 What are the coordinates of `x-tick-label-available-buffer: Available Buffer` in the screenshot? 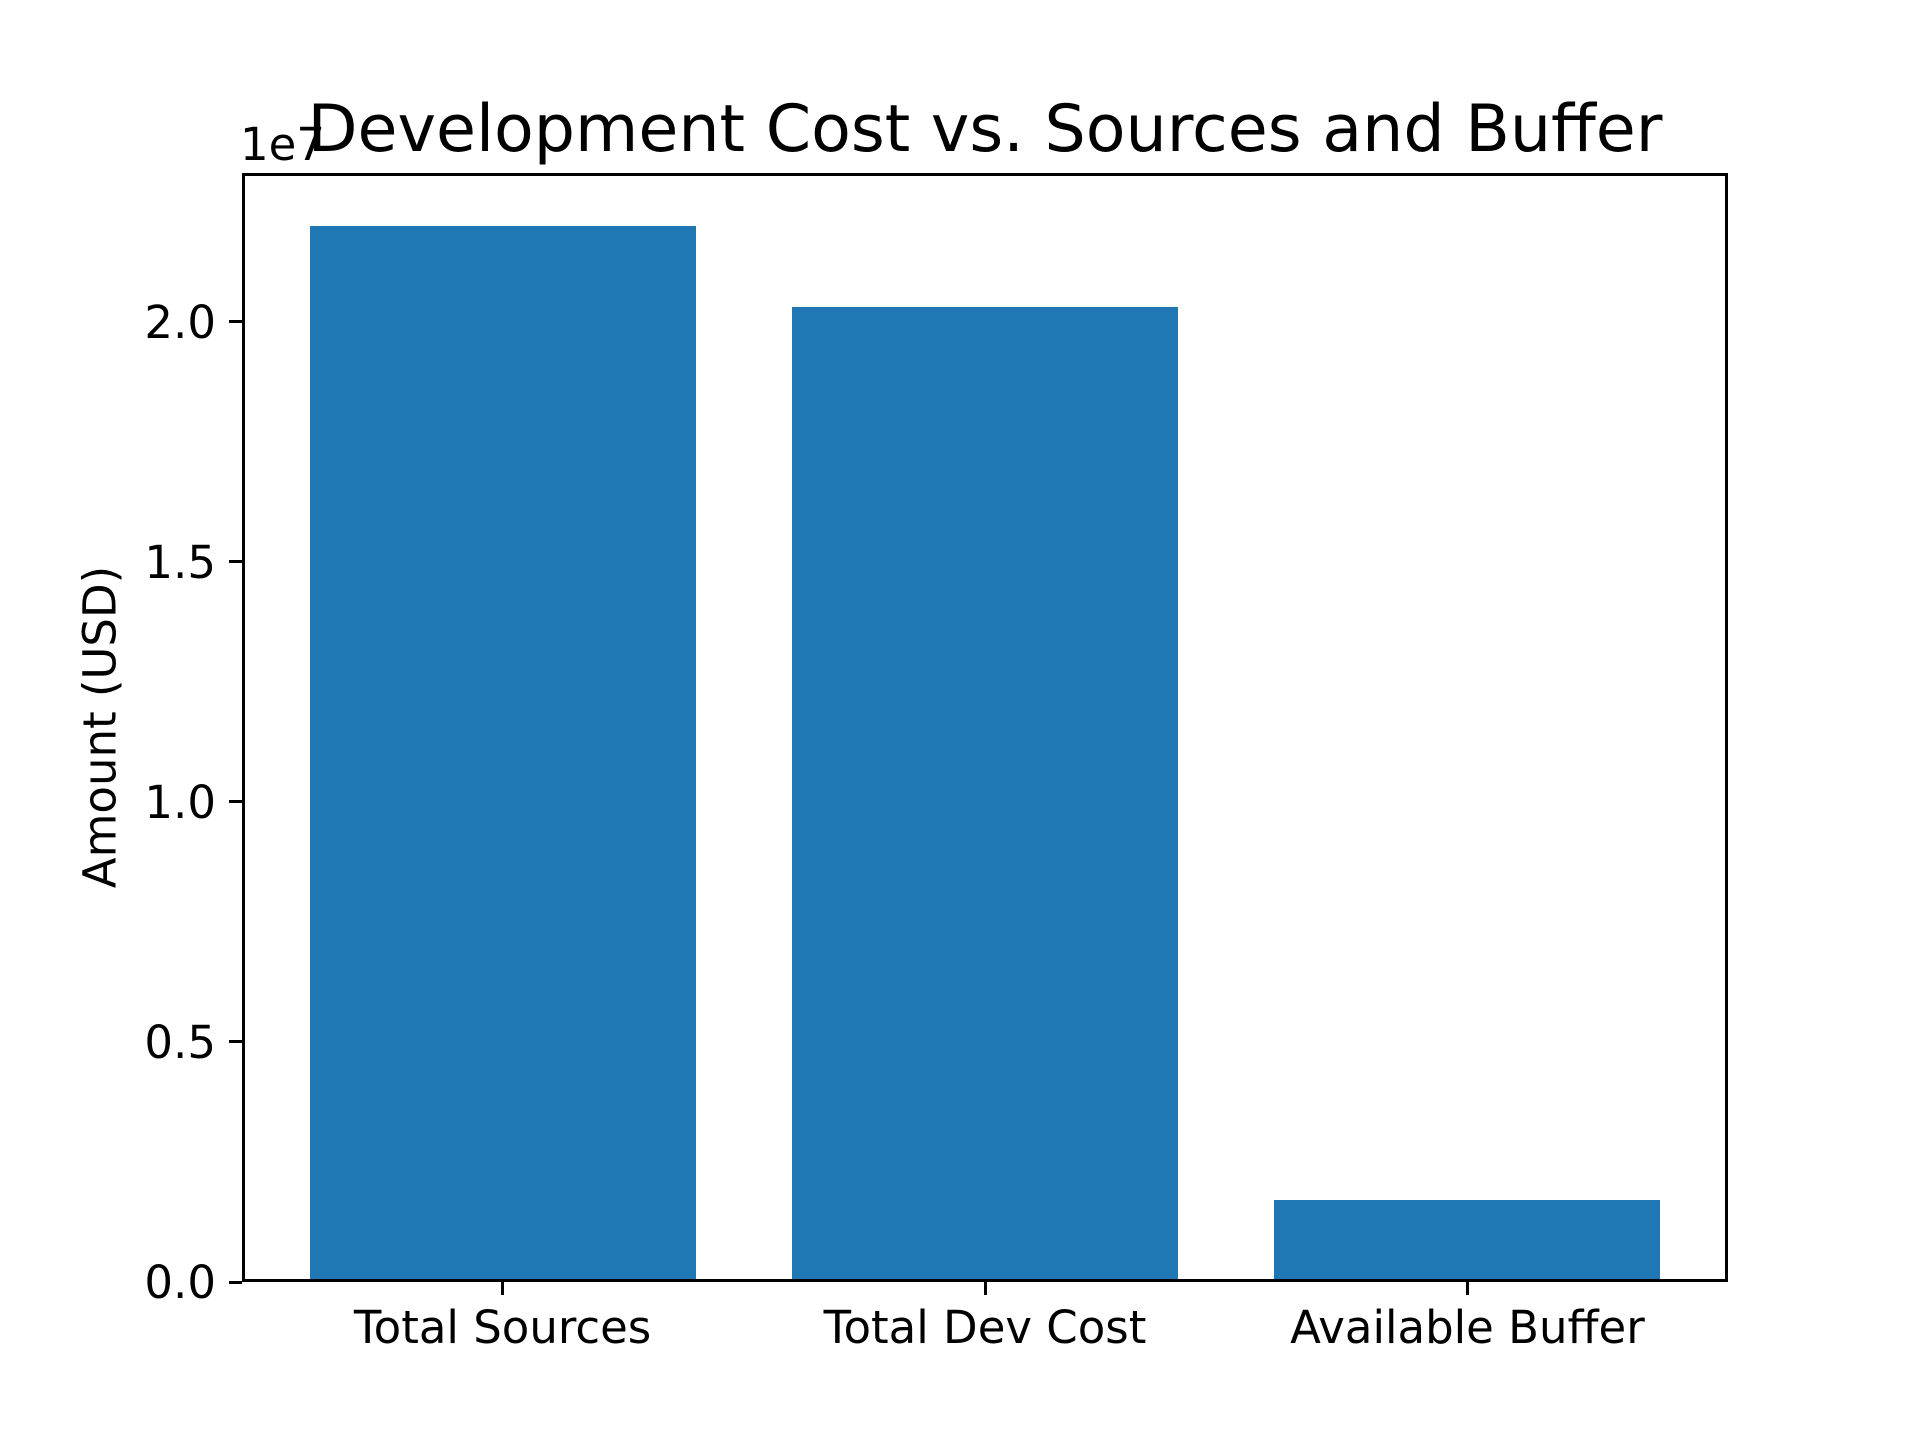 It's located at (1467, 1327).